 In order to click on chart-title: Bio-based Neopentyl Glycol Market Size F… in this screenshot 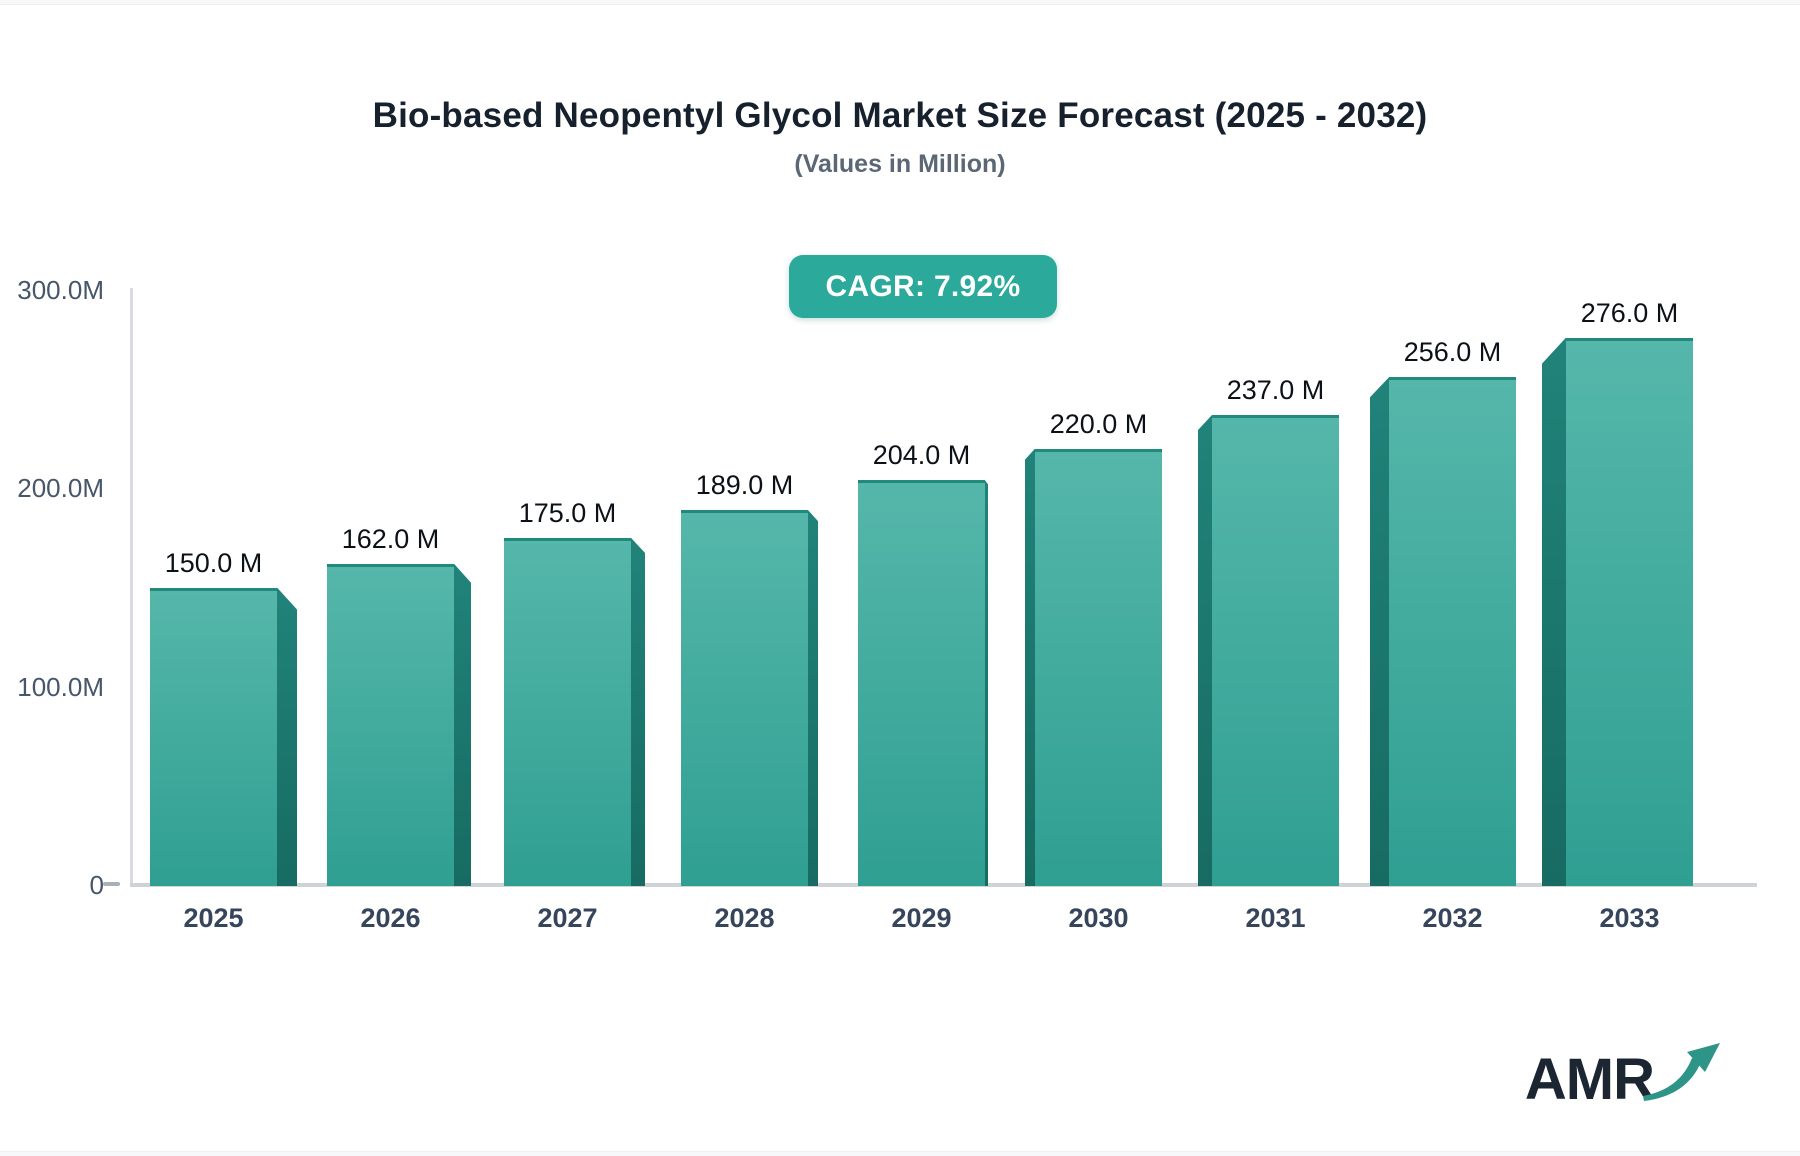, I will do `click(900, 115)`.